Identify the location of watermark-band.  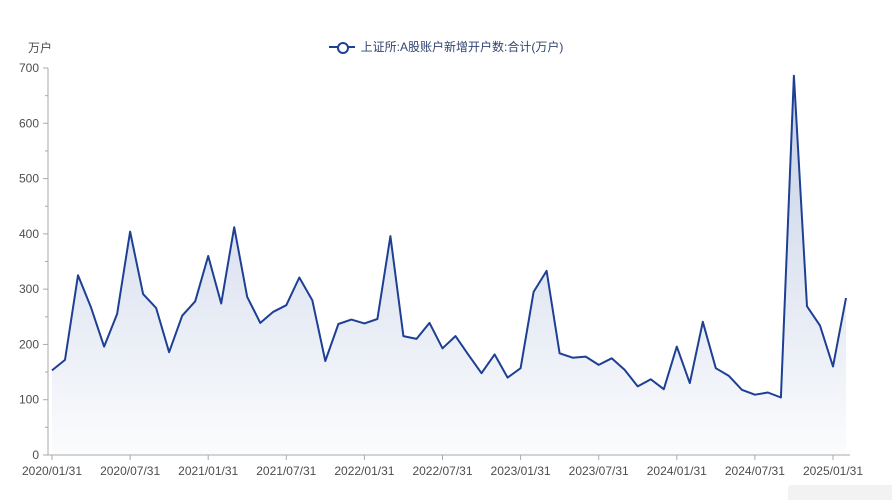
(840, 492).